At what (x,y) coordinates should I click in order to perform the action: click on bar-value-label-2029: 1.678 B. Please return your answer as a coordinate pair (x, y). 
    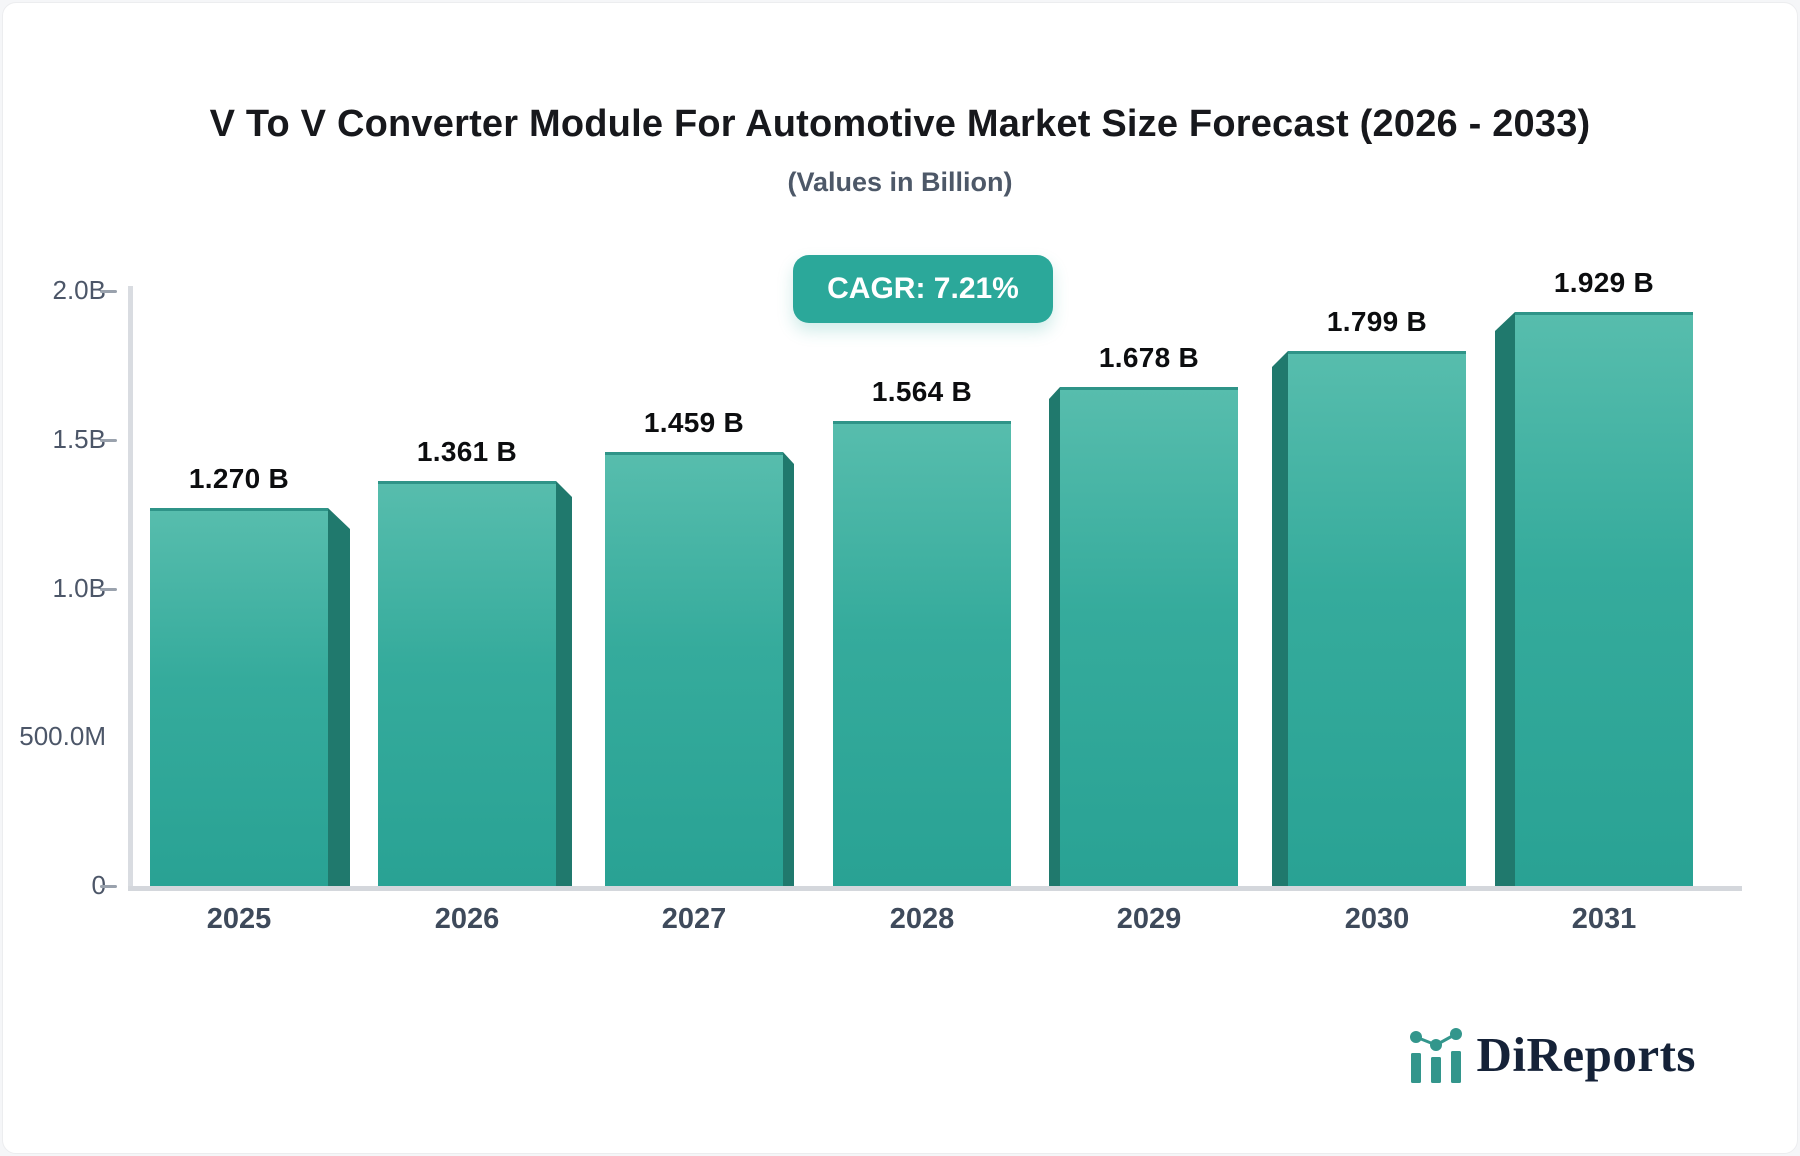
    Looking at the image, I should click on (1149, 357).